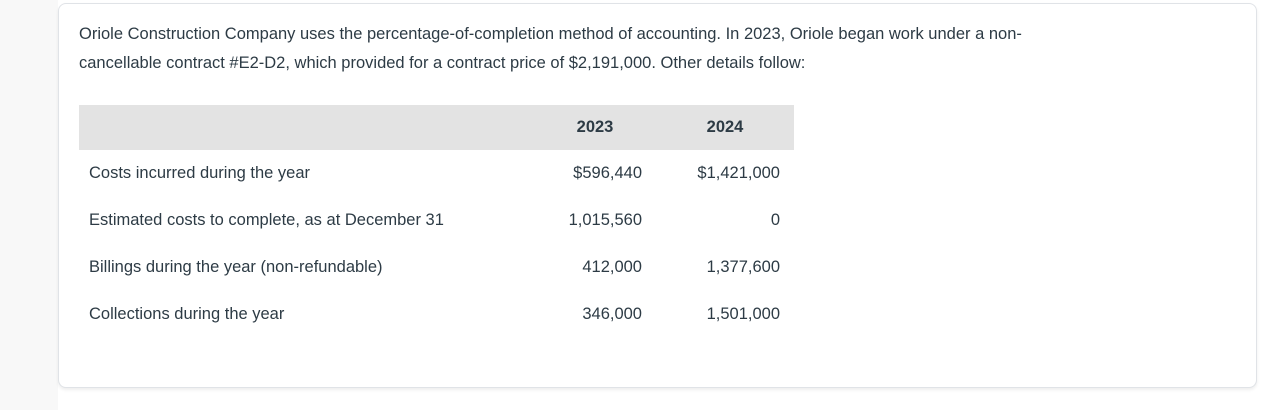 The height and width of the screenshot is (410, 1261). I want to click on col-header-2023: 2023, so click(595, 127).